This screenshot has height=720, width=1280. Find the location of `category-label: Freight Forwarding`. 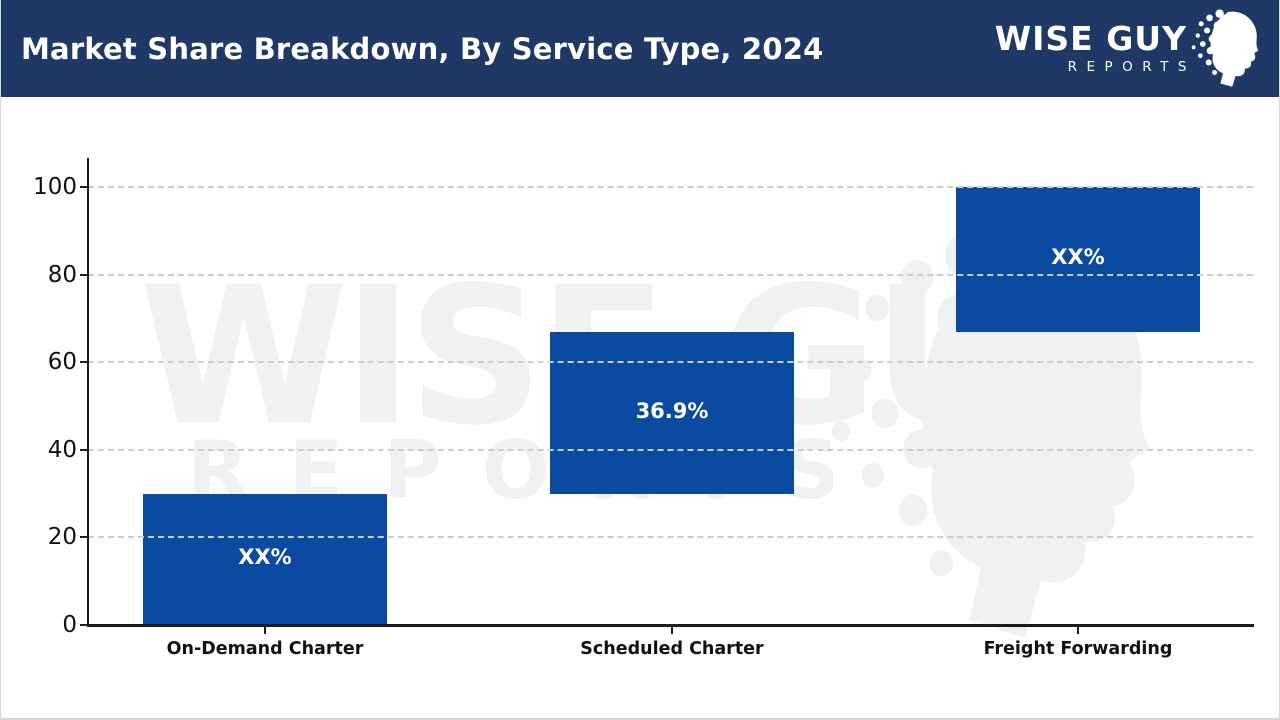

category-label: Freight Forwarding is located at coordinates (1078, 649).